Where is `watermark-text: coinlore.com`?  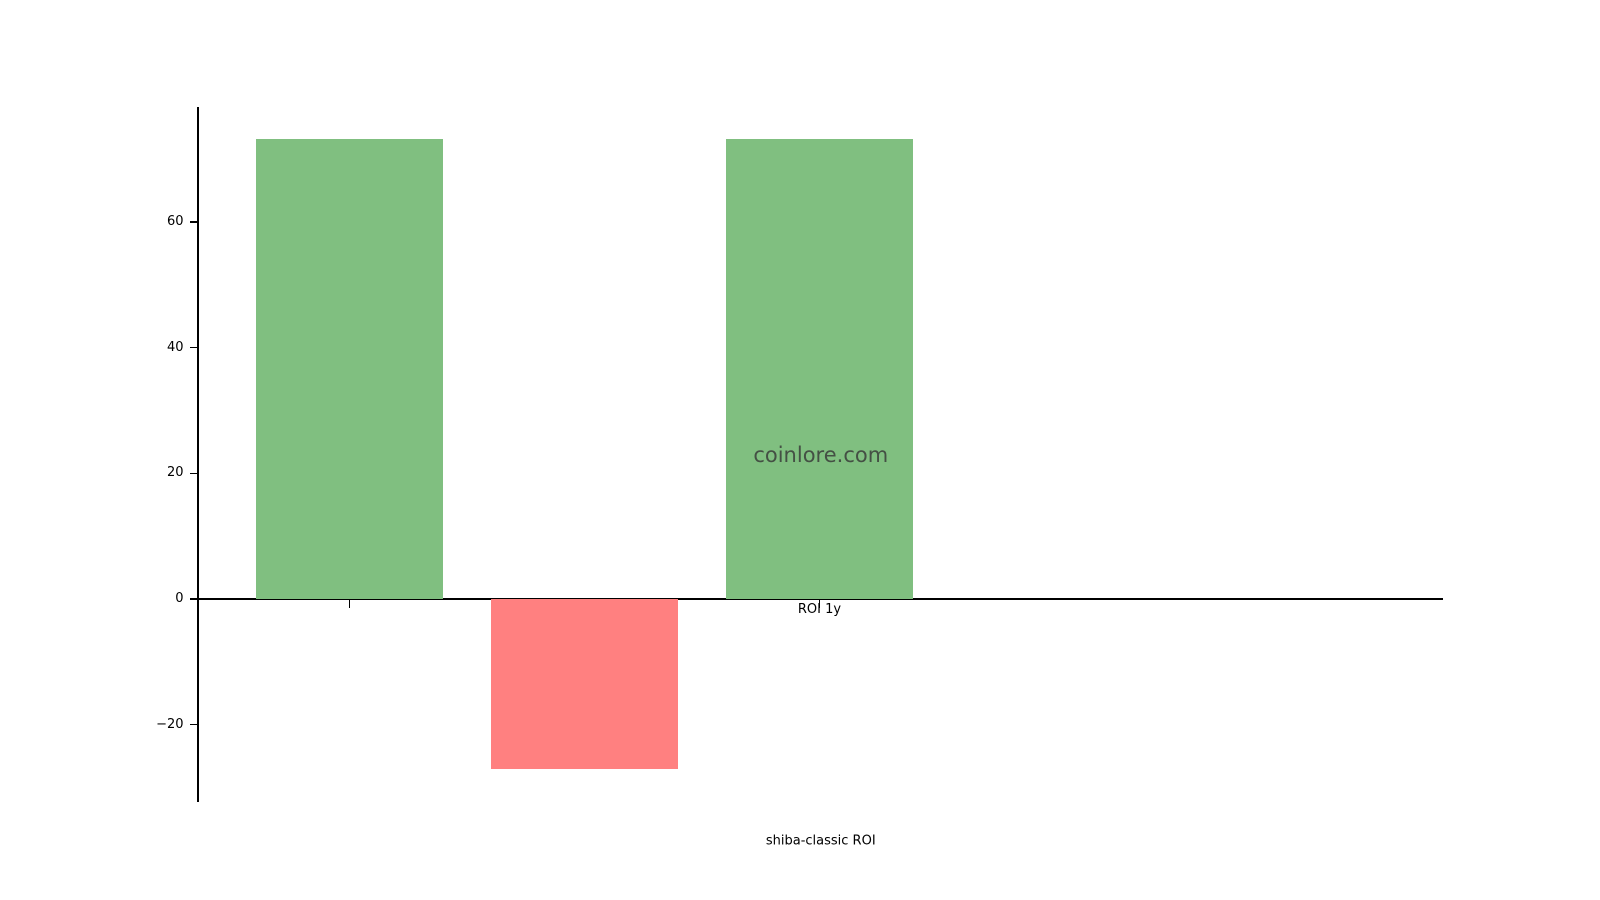 watermark-text: coinlore.com is located at coordinates (821, 454).